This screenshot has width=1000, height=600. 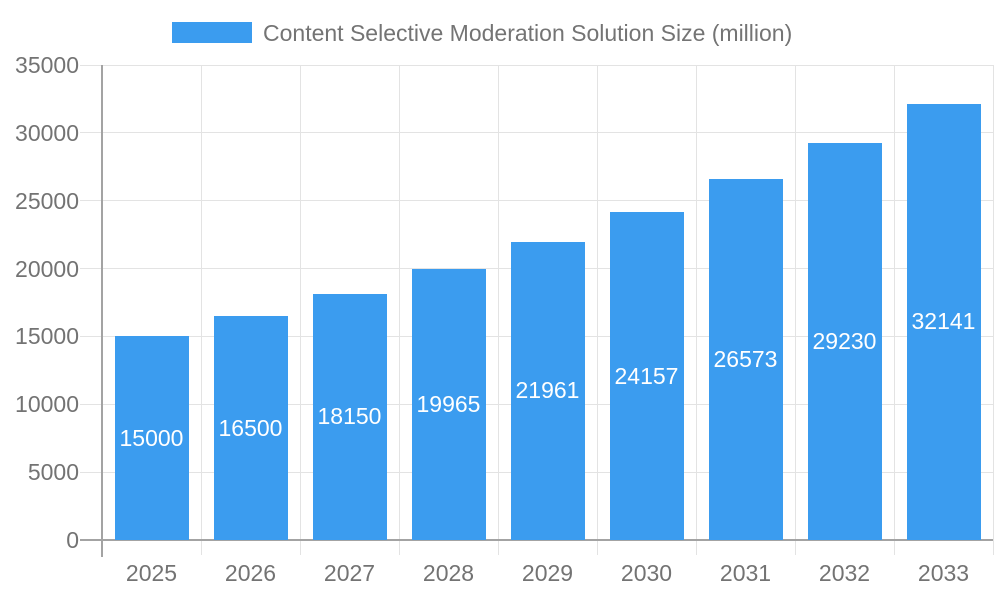 I want to click on x-tick-label: 2025, so click(x=151, y=573).